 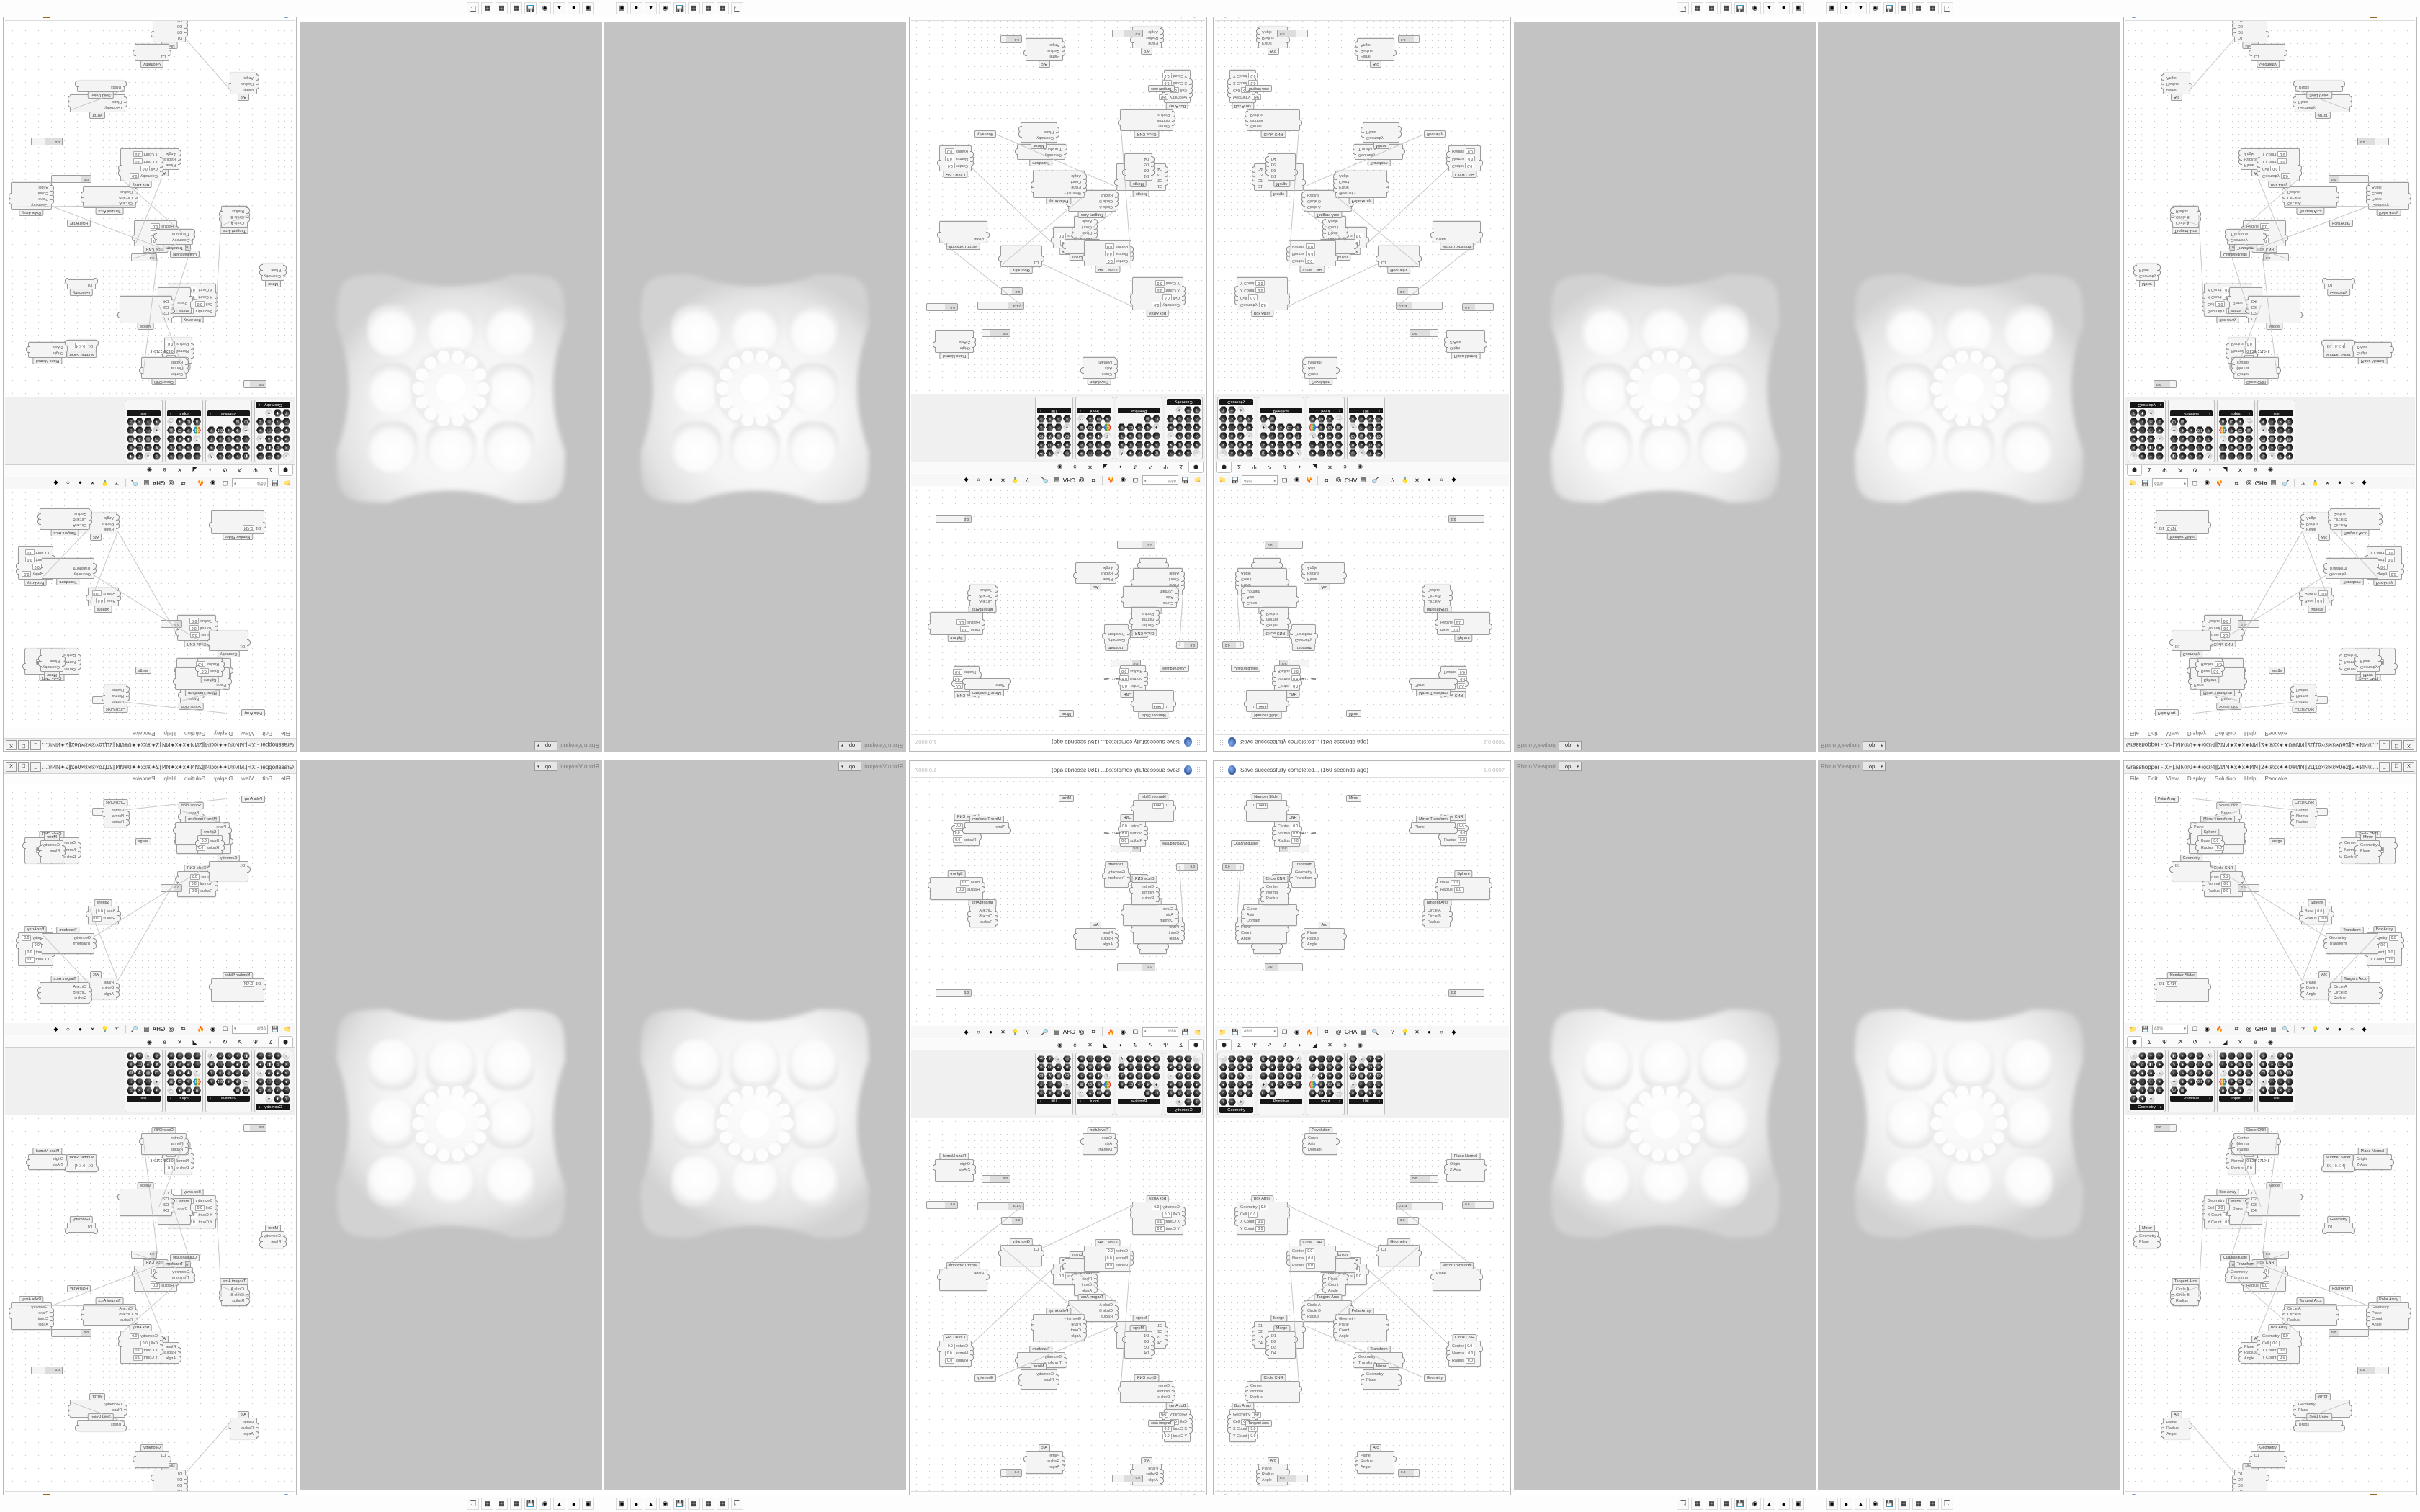 I want to click on component-icon: ●, so click(x=1223, y=1085).